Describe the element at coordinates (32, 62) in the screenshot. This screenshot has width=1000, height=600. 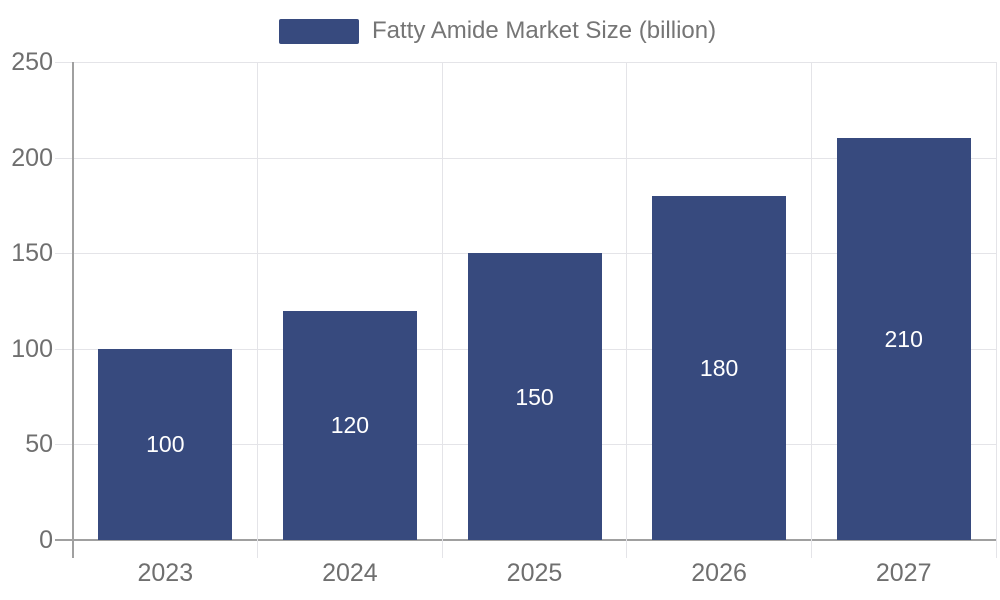
I see `y-tick-label: 250` at that location.